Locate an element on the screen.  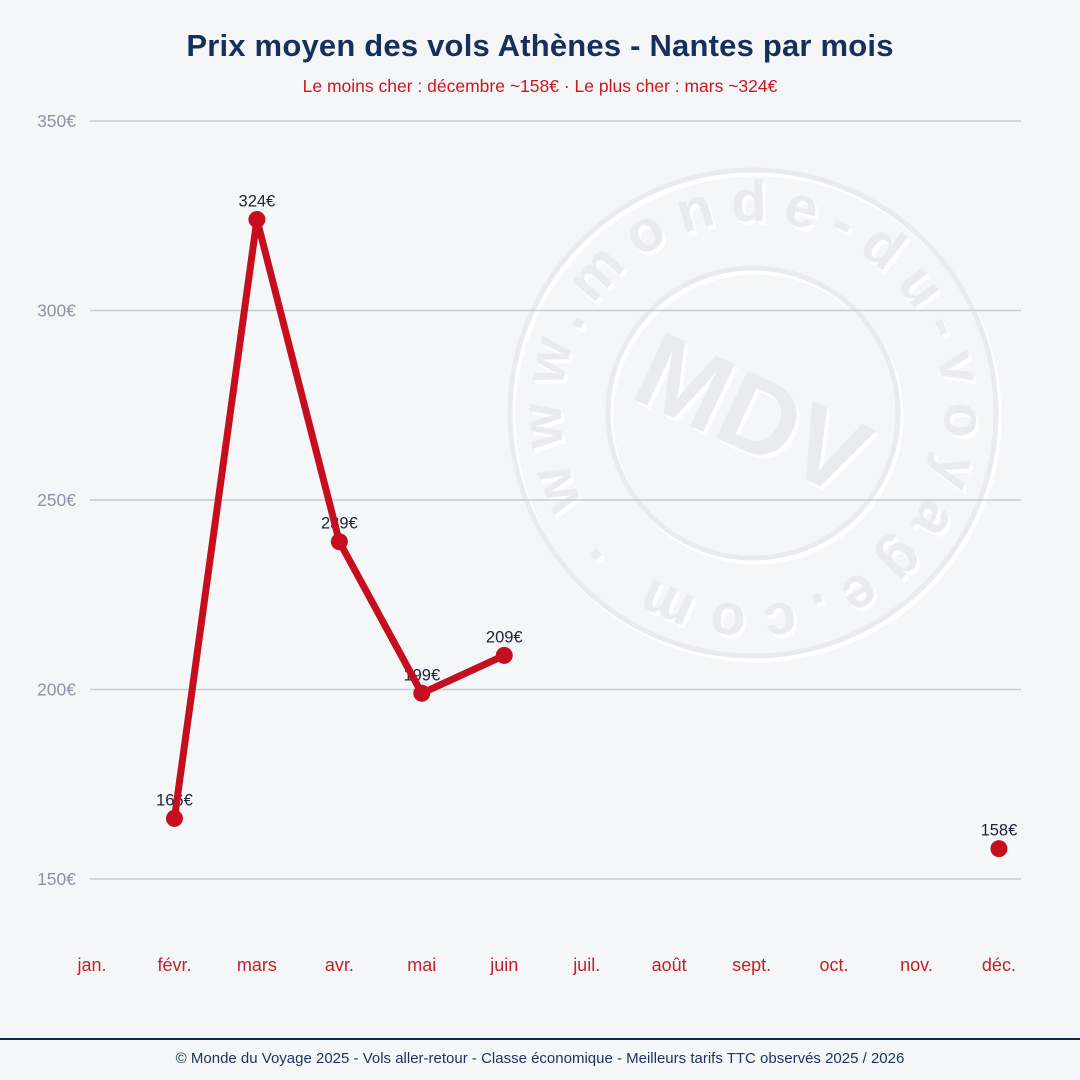
data-point-mai is located at coordinates (422, 693).